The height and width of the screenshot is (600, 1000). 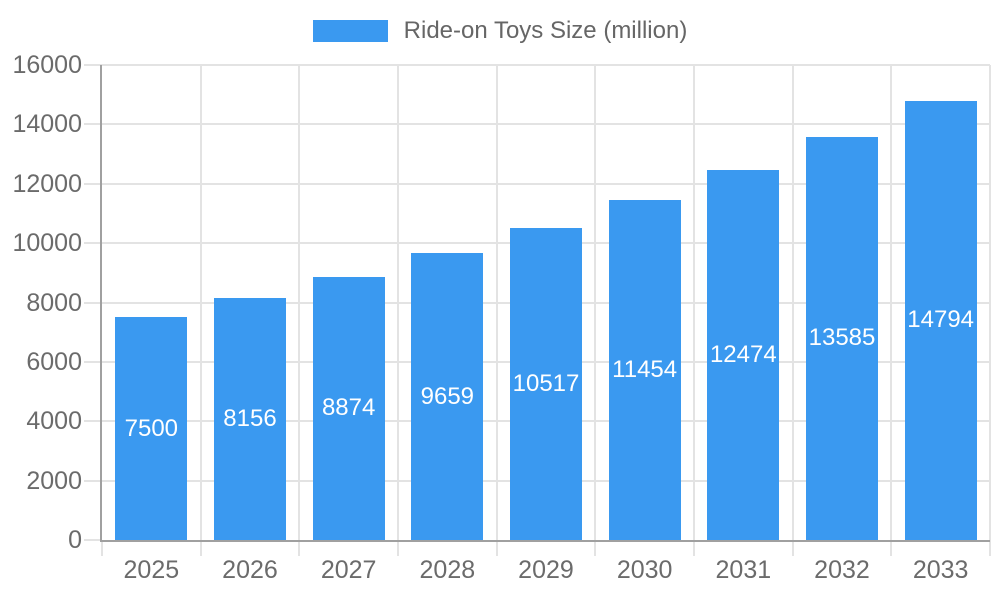 I want to click on bar: 14794, so click(x=940, y=320).